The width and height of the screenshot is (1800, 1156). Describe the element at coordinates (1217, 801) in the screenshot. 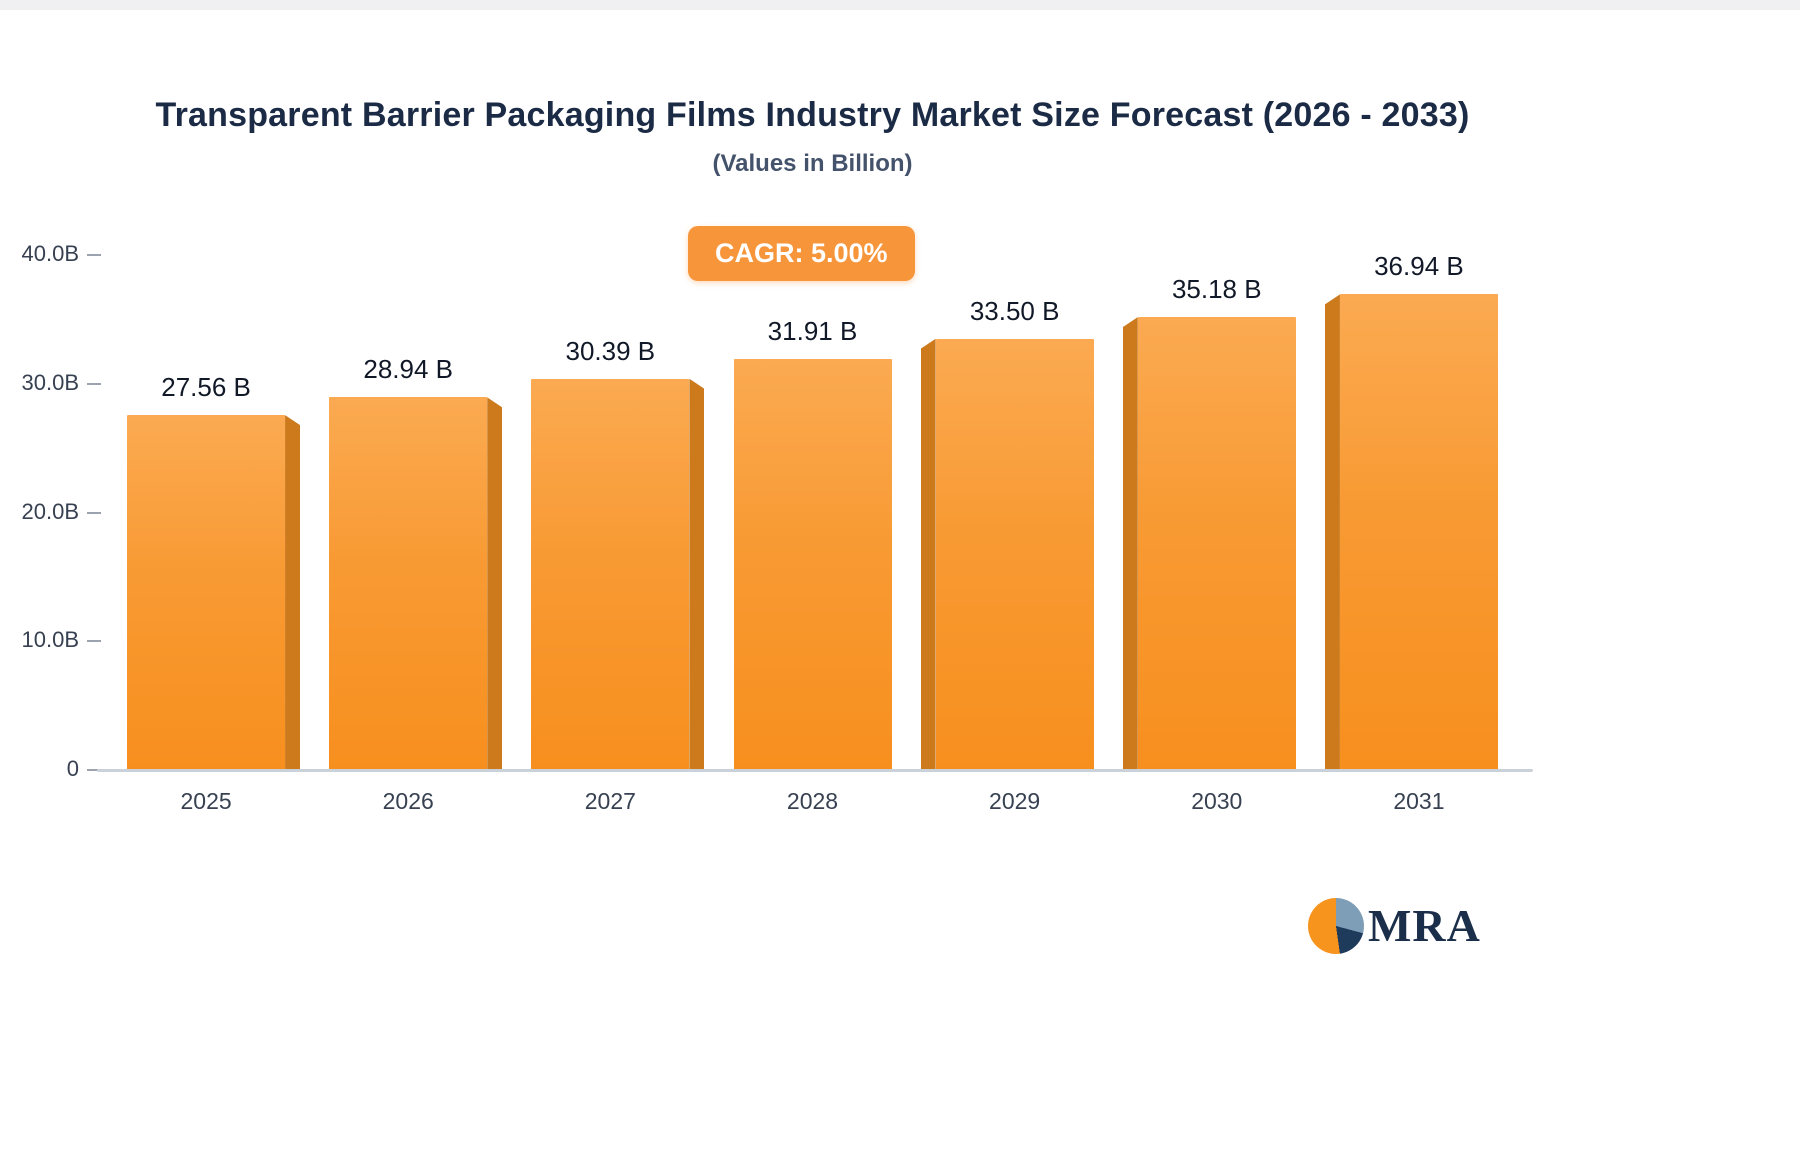

I see `x-axis-label: 2030` at that location.